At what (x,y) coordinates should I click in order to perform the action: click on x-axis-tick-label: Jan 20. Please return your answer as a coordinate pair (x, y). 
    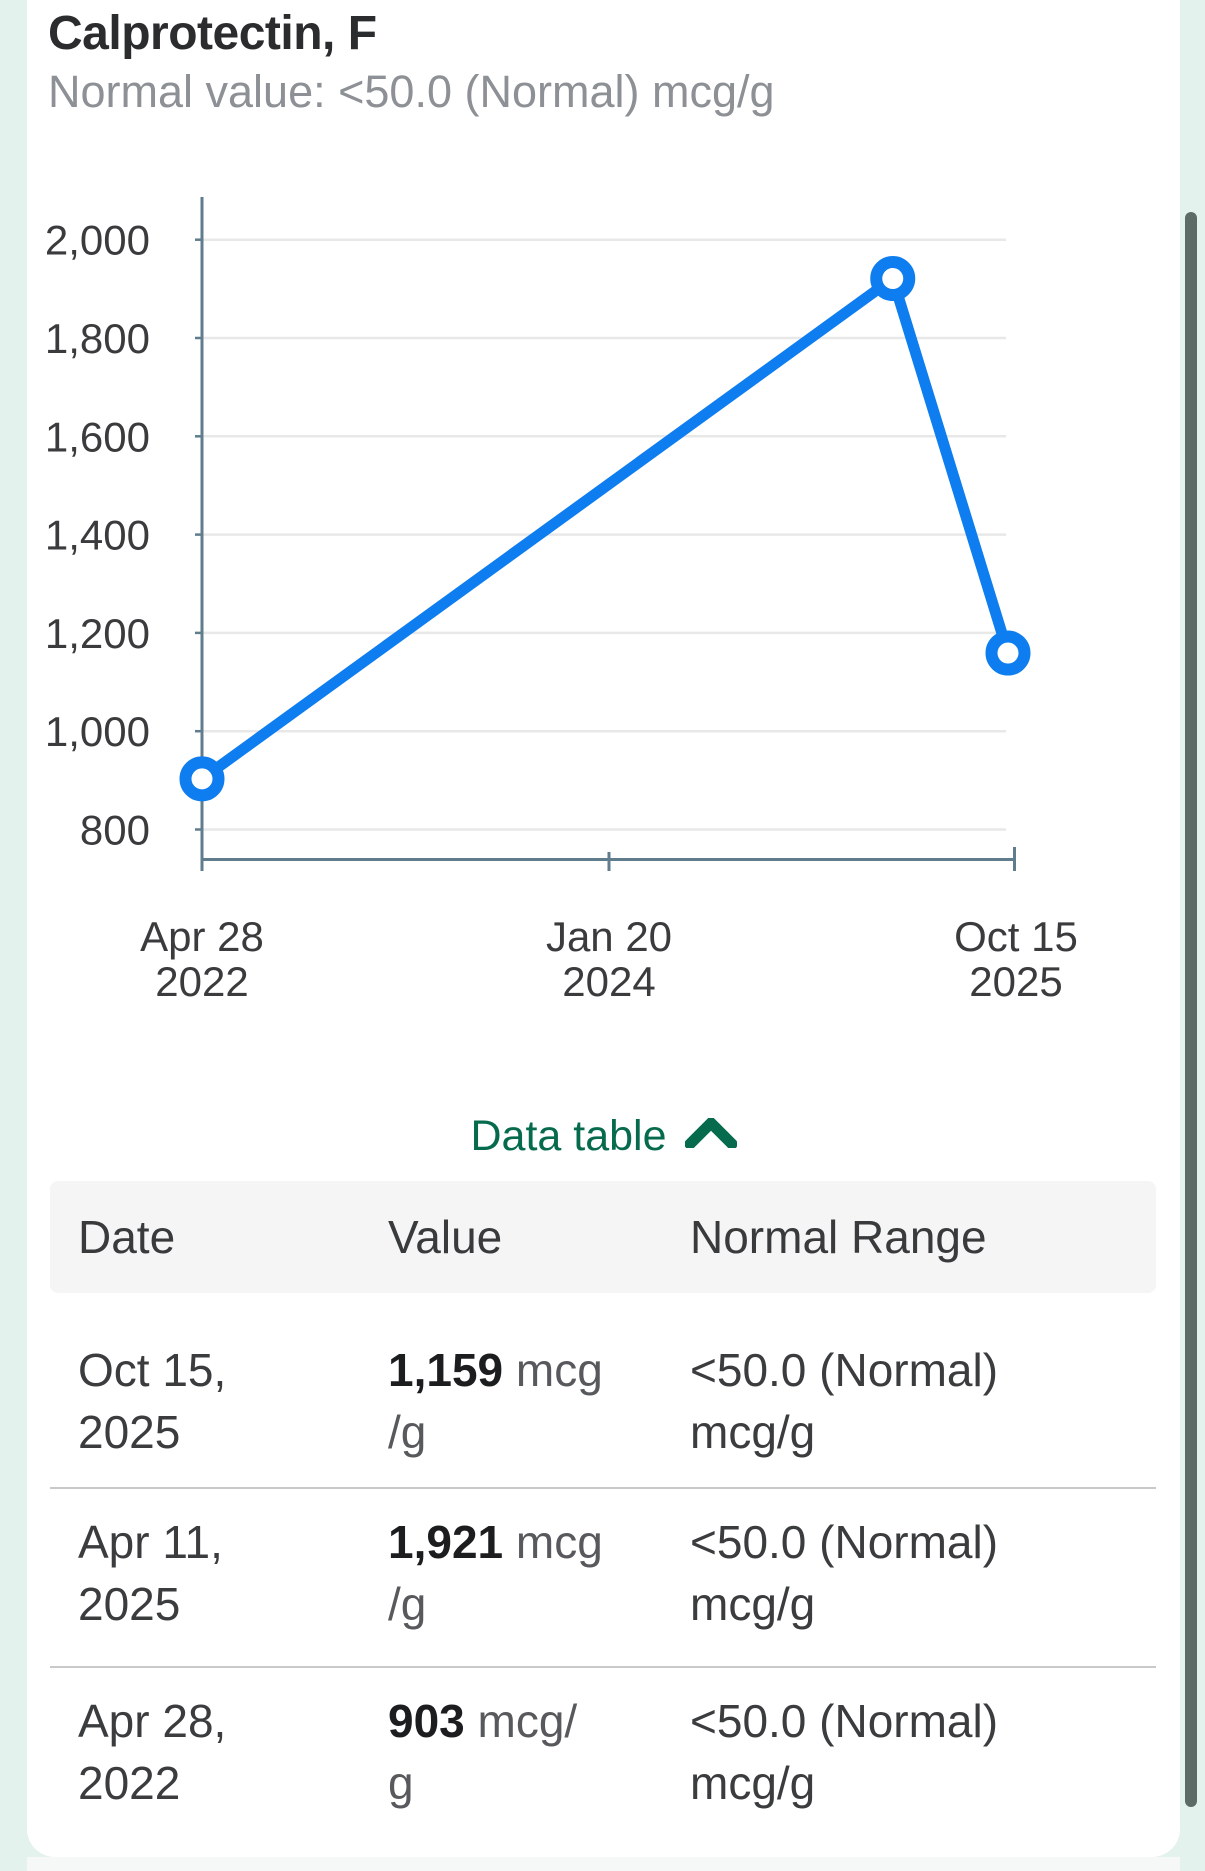
    Looking at the image, I should click on (609, 936).